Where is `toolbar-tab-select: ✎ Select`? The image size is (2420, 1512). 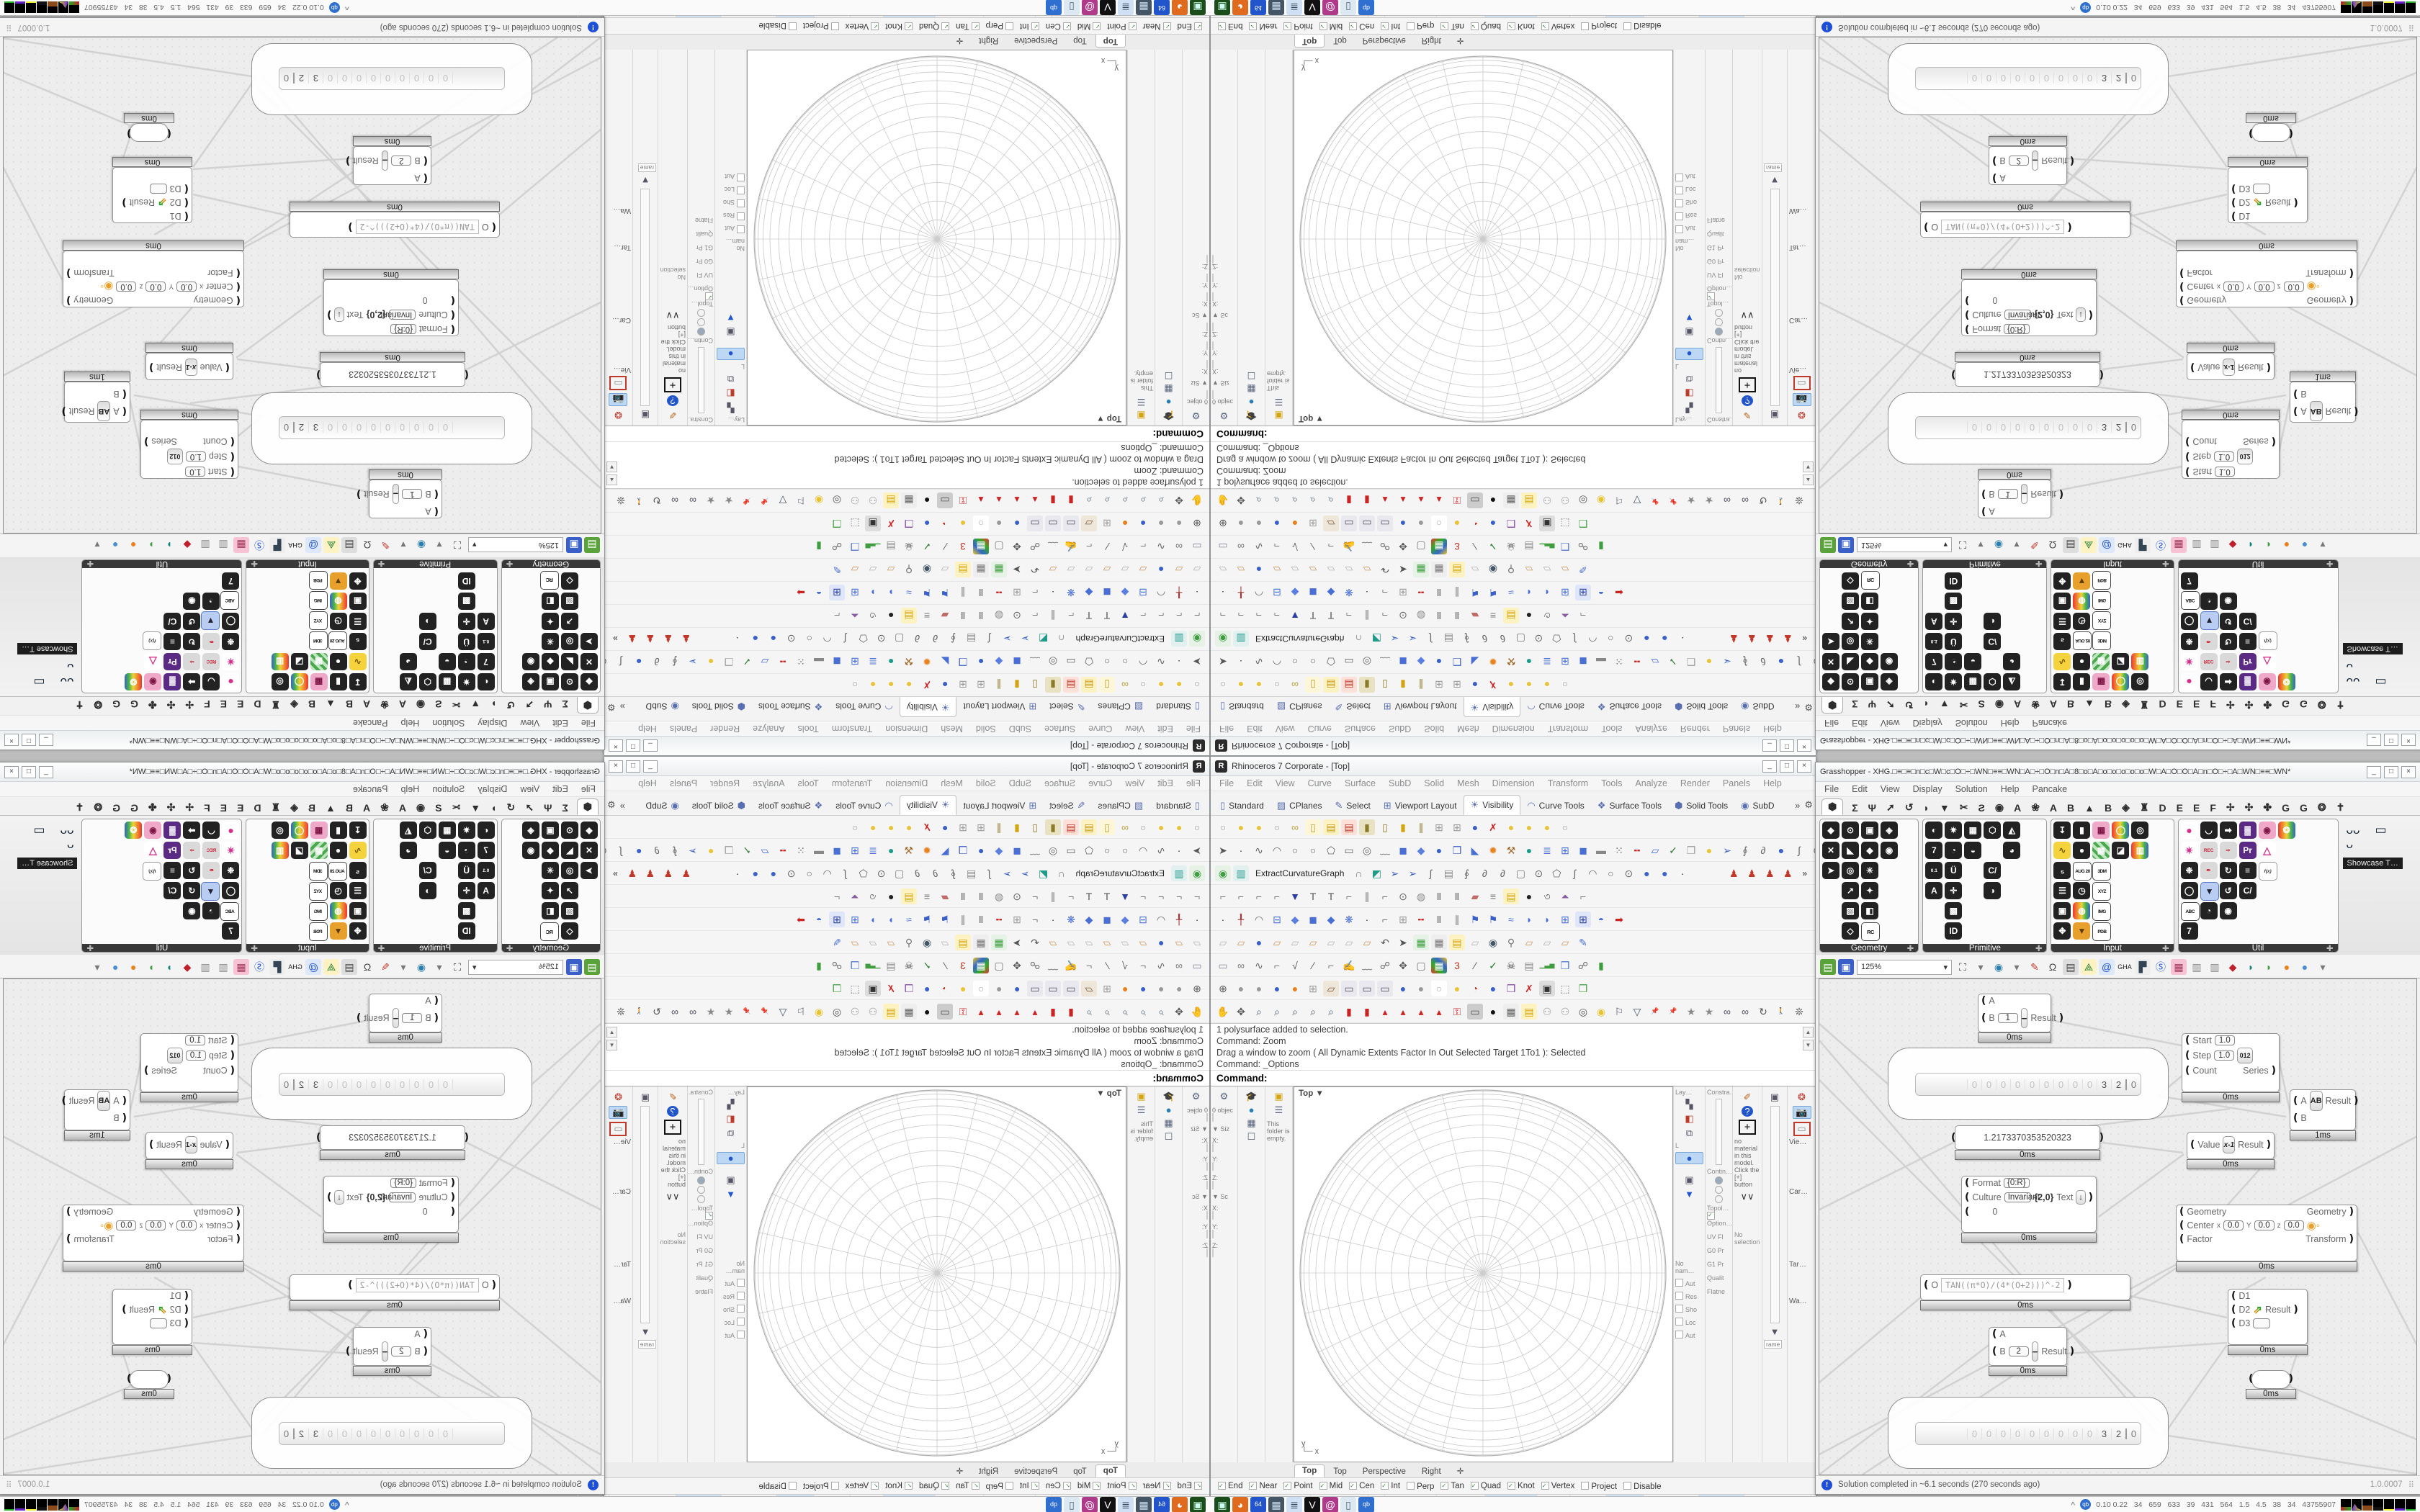
toolbar-tab-select: ✎ Select is located at coordinates (1067, 706).